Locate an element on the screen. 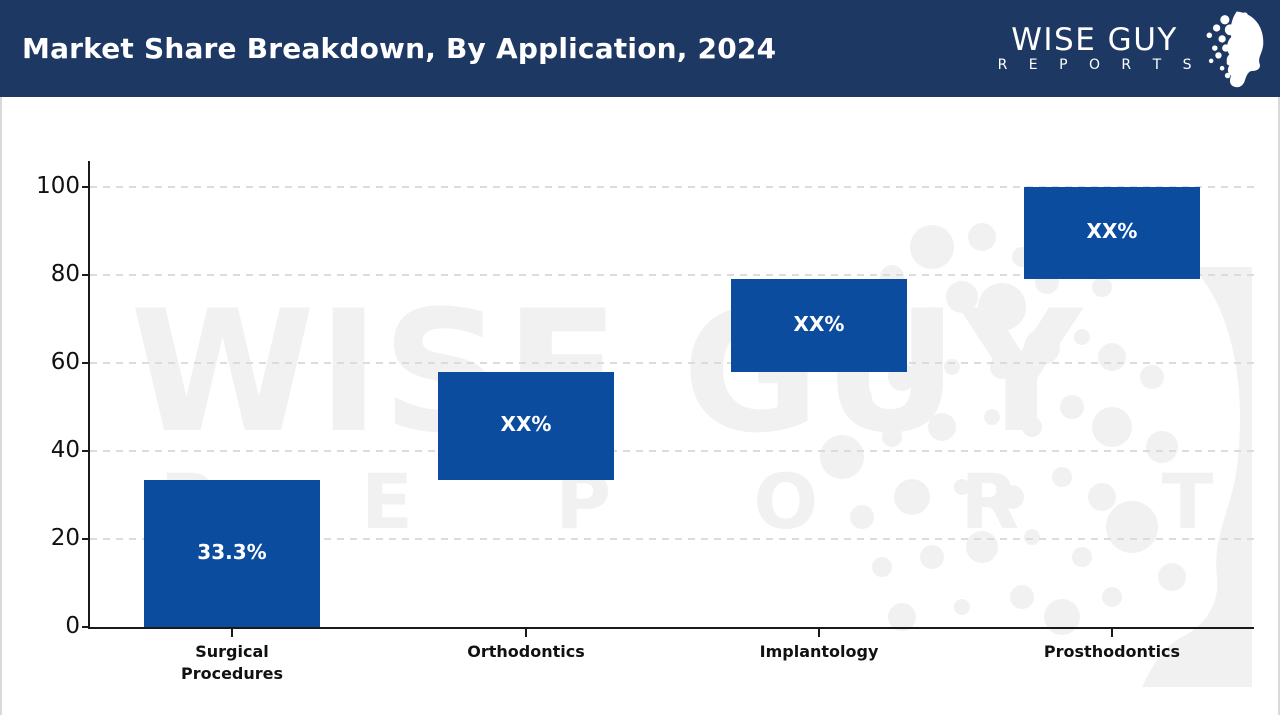 The width and height of the screenshot is (1280, 720). wiseguy-logo: WISE GUY R E P O R T S is located at coordinates (1127, 49).